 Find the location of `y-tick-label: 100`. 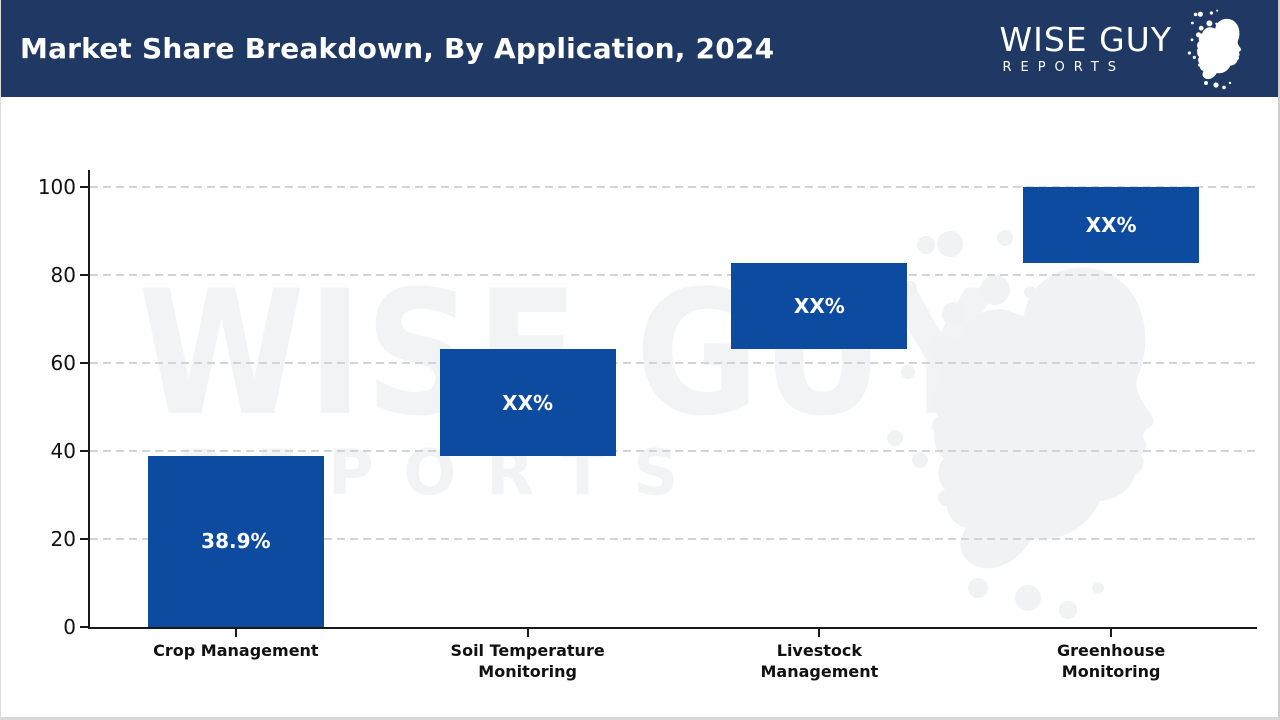

y-tick-label: 100 is located at coordinates (56, 187).